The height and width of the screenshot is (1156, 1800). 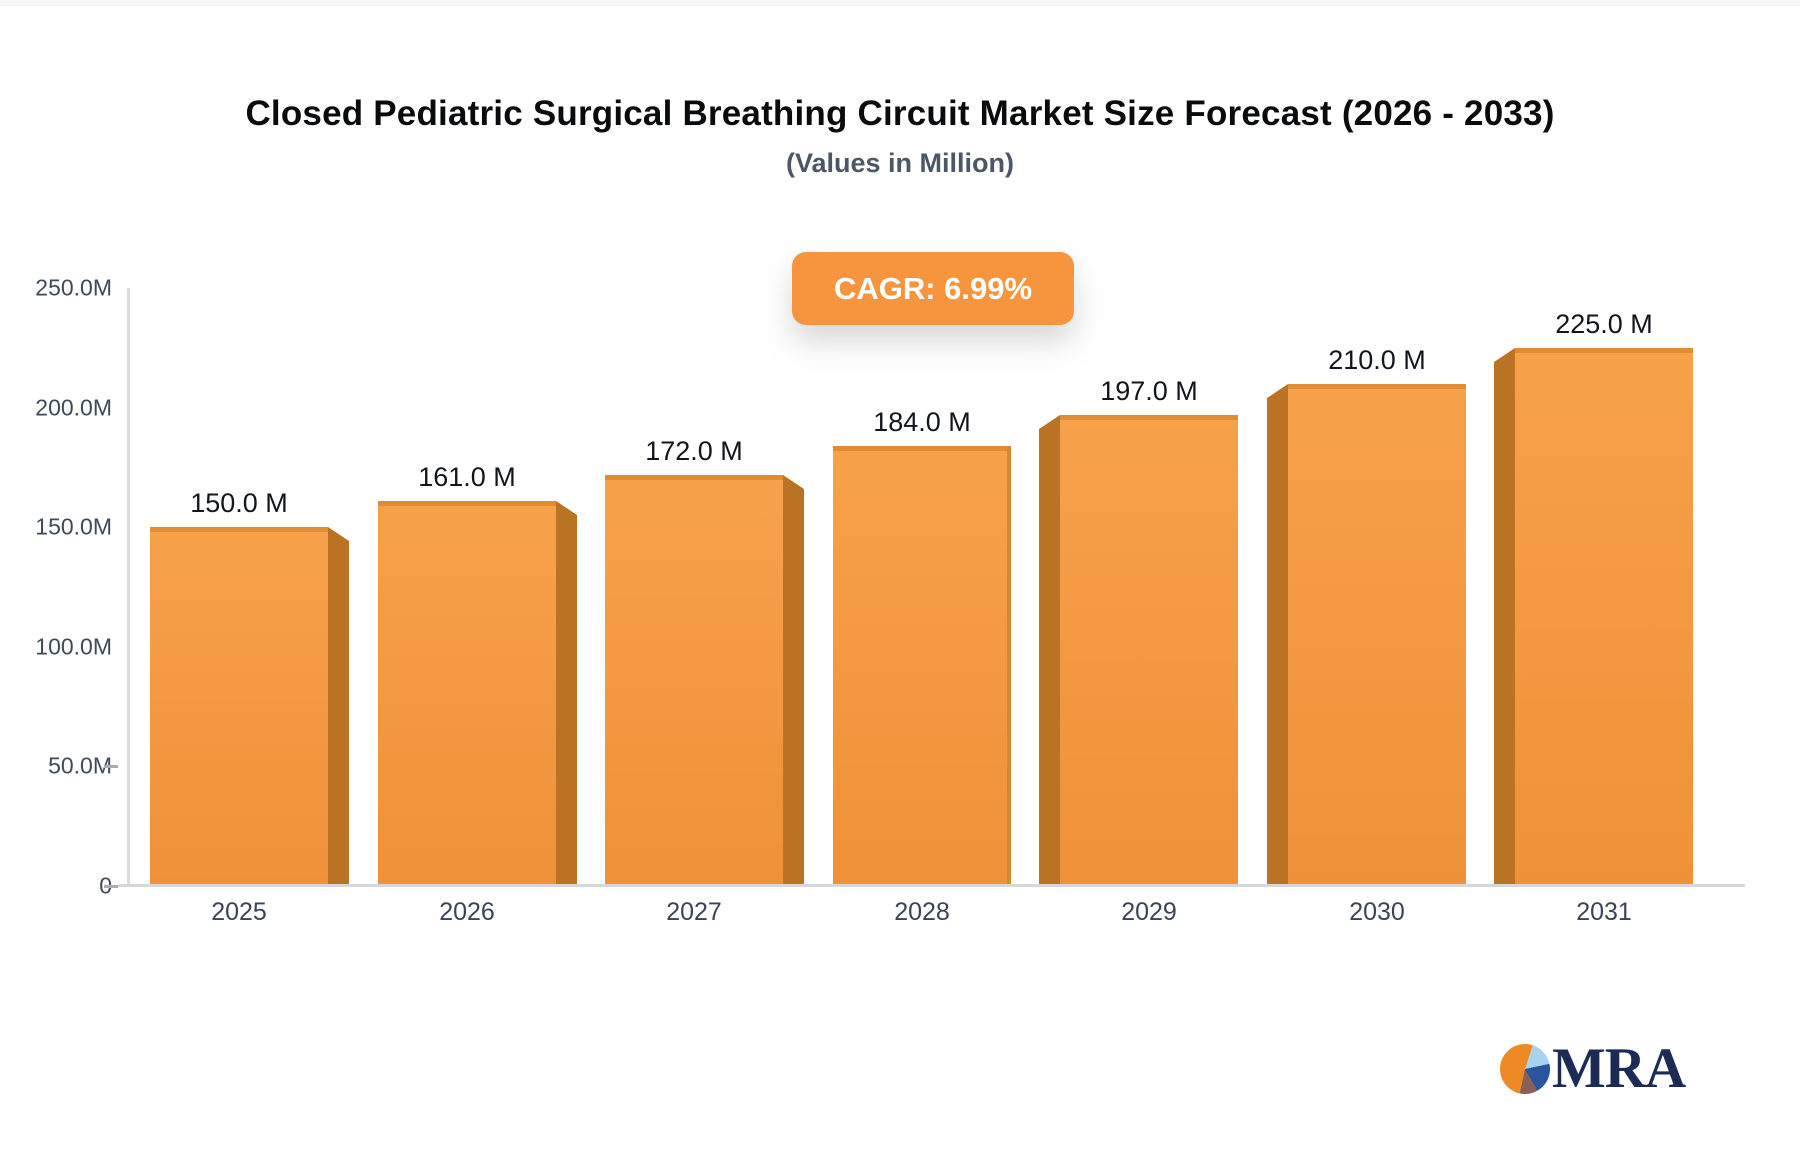 I want to click on y-tick-label: 50.0M, so click(x=80, y=765).